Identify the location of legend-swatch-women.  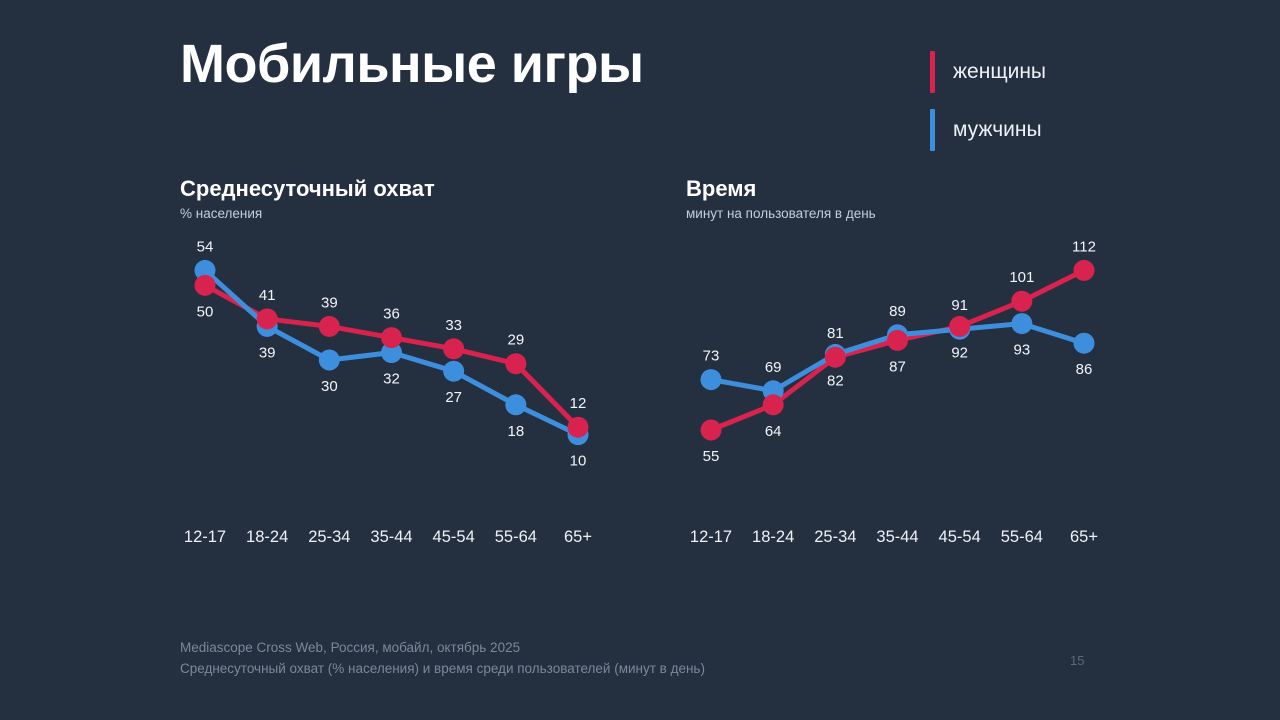
(932, 72).